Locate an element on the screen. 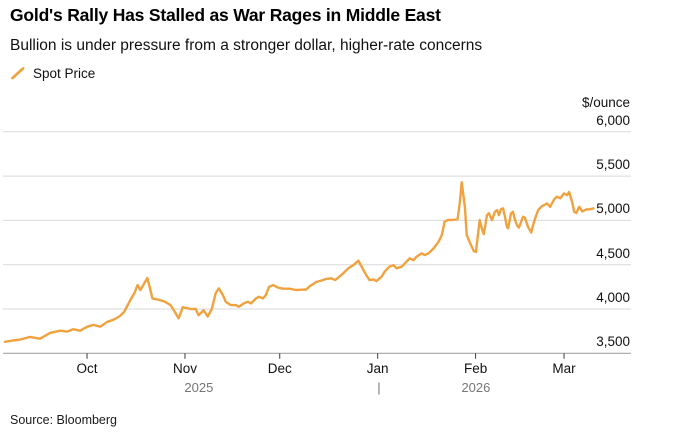 This screenshot has width=675, height=440. y-axis-label: 4,500 is located at coordinates (613, 253).